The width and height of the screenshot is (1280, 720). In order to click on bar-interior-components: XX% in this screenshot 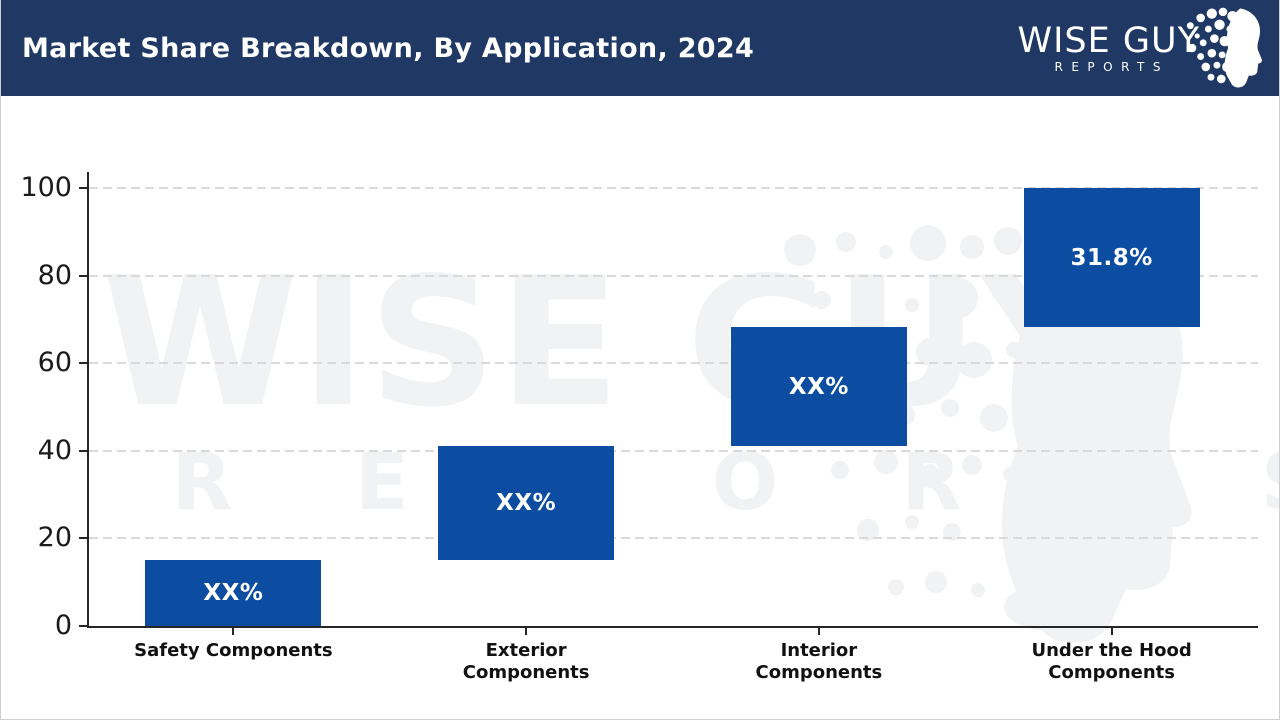, I will do `click(818, 387)`.